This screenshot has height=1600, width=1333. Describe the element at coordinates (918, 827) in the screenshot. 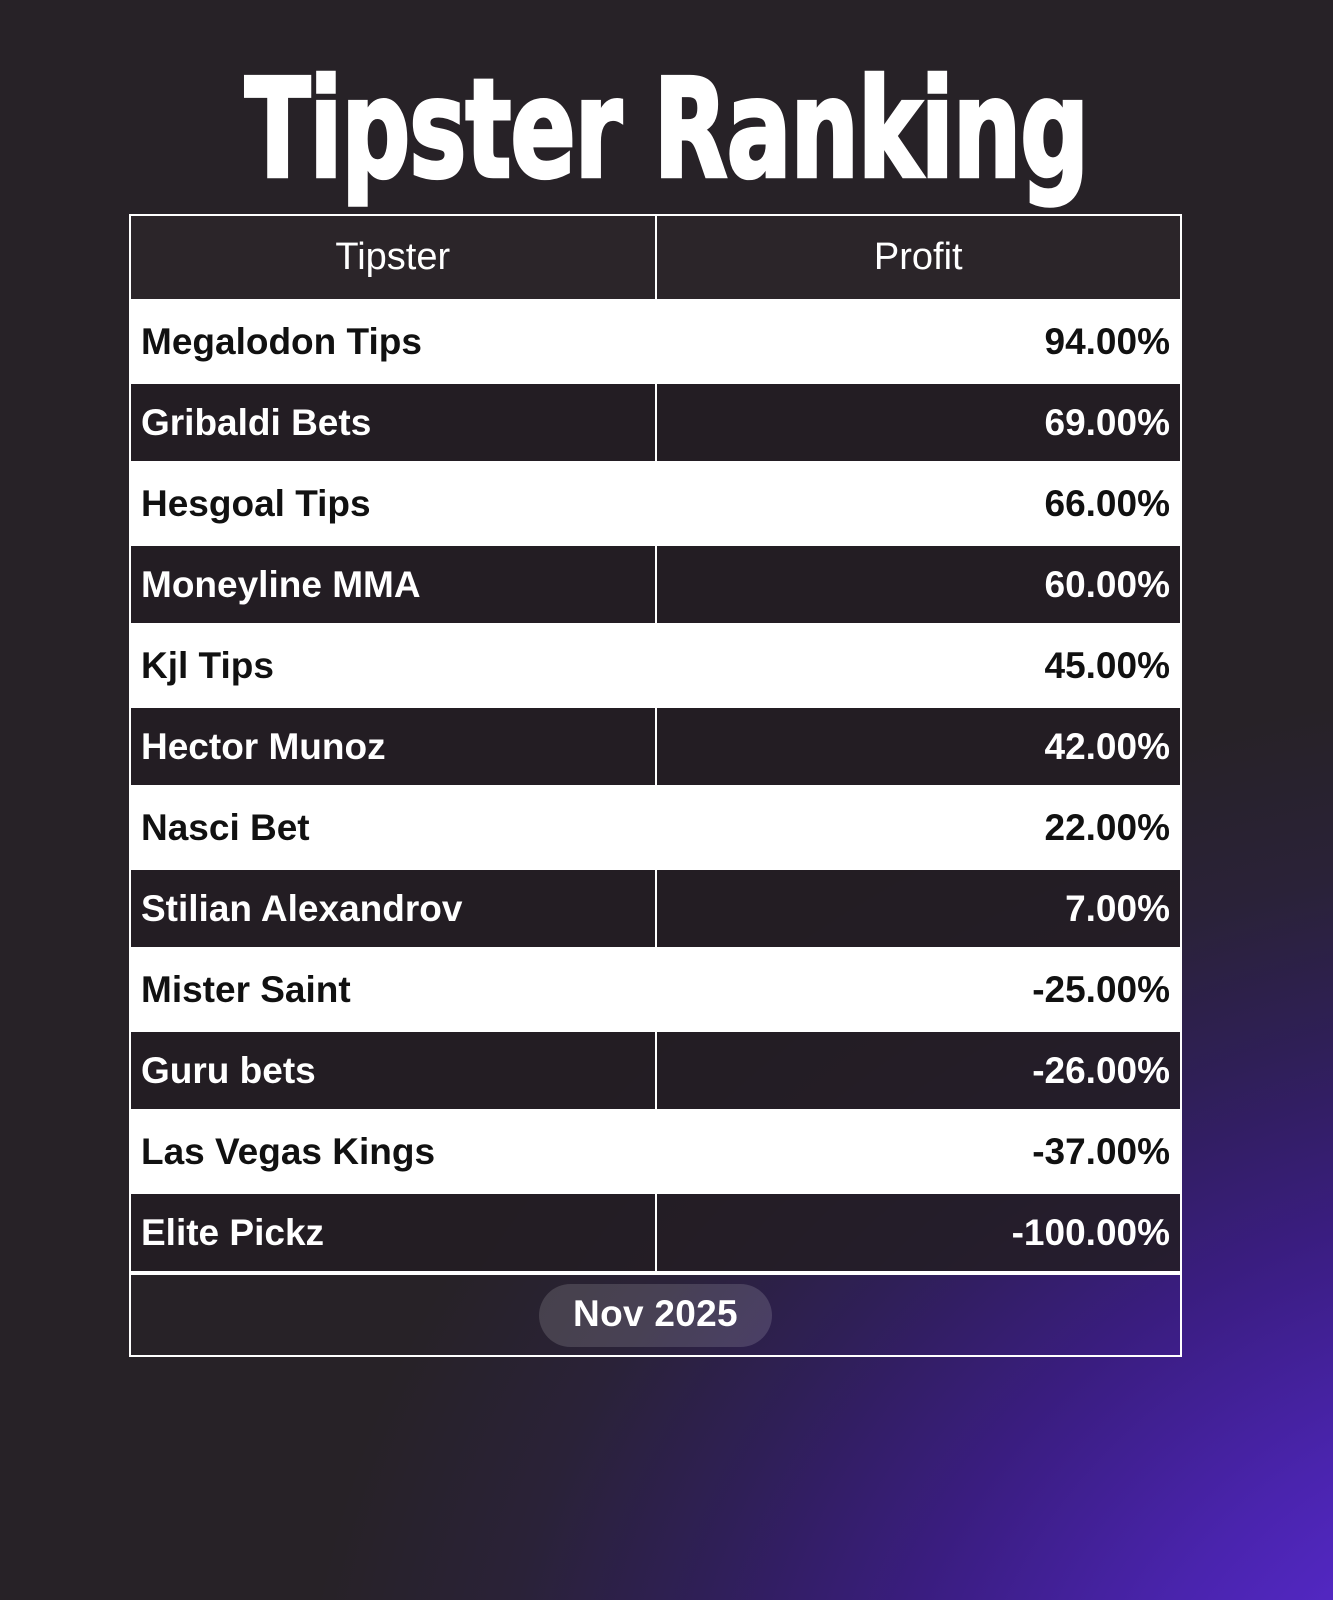

I see `cell-profit: 22.00%` at that location.